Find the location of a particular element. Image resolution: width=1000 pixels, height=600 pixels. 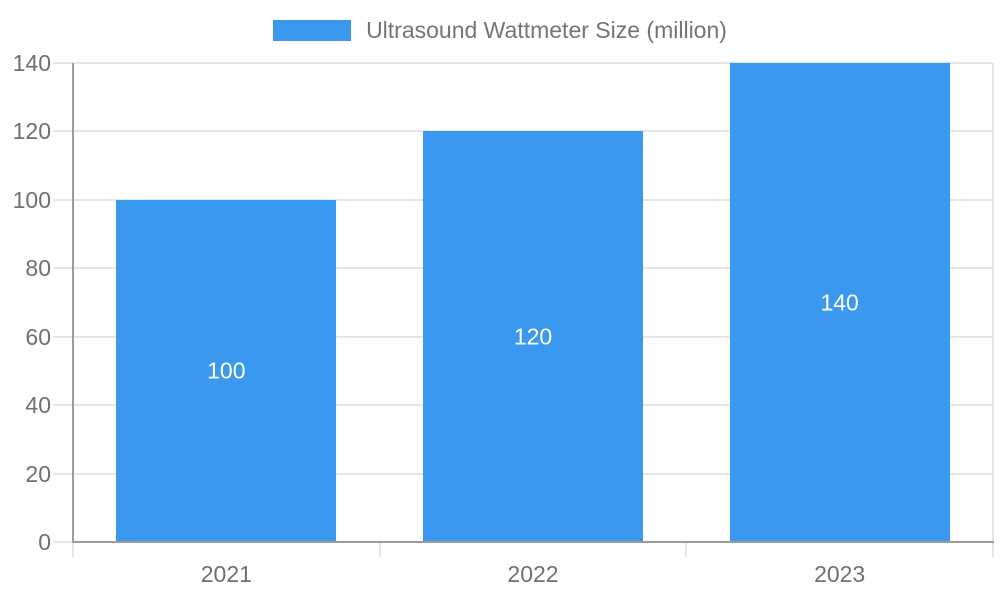

y-tick-label: 80 is located at coordinates (38, 268).